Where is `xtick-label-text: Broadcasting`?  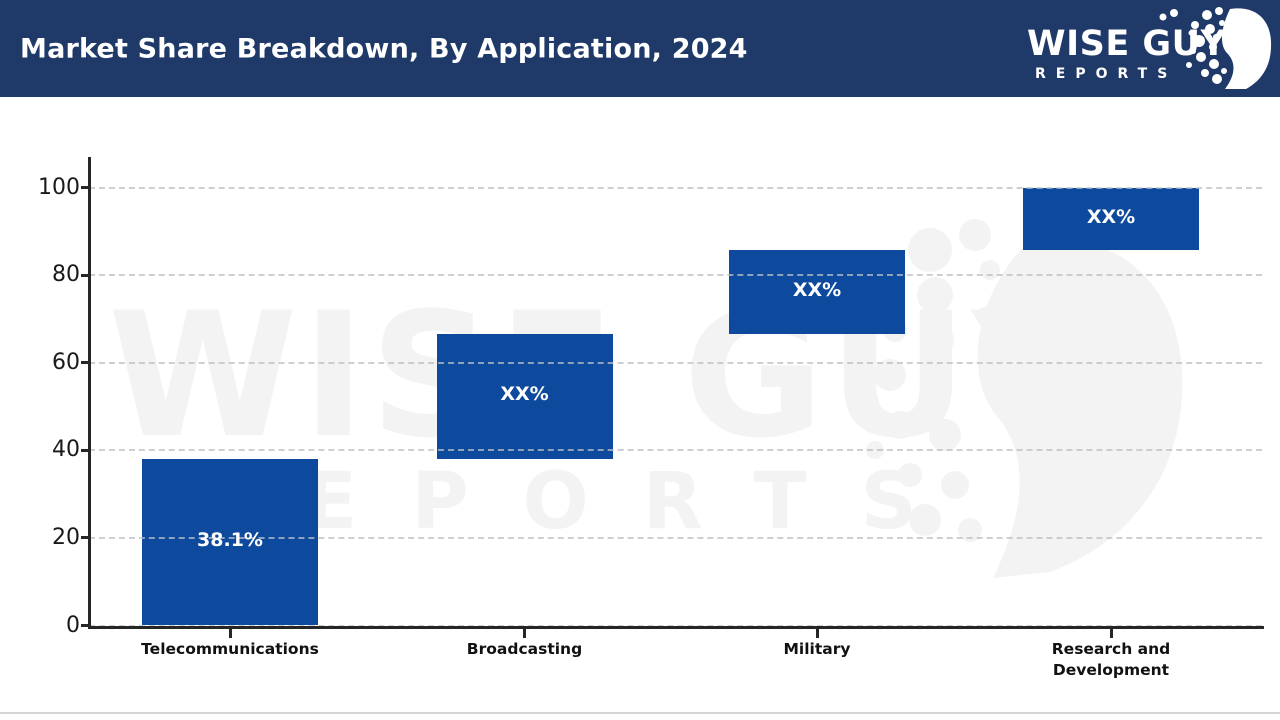
xtick-label-text: Broadcasting is located at coordinates (524, 649).